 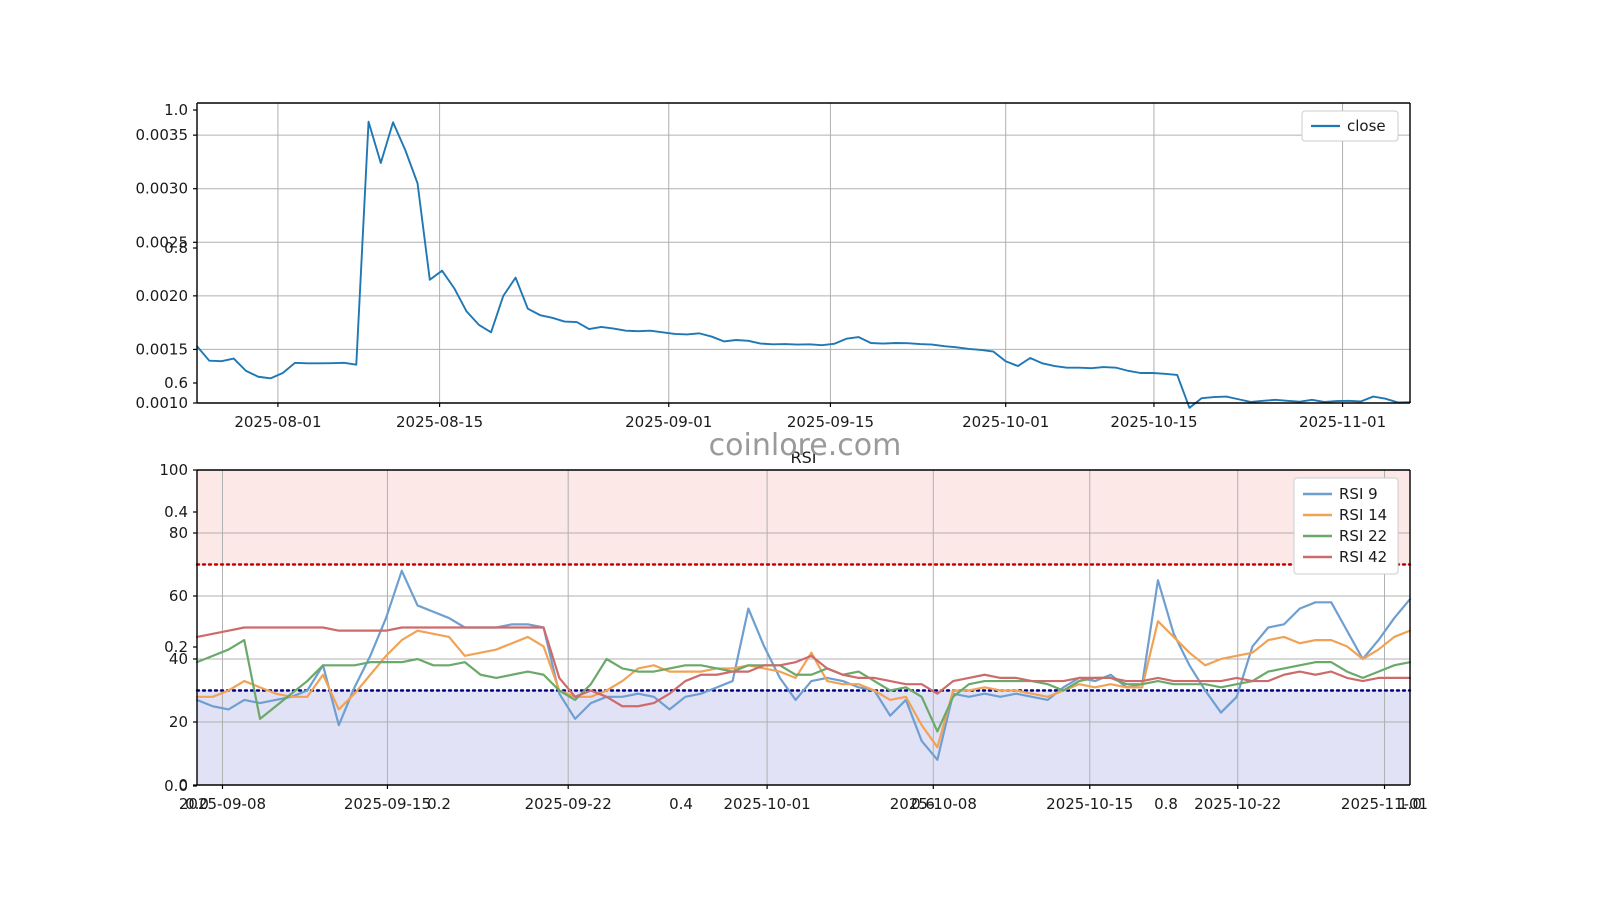 What do you see at coordinates (222, 804) in the screenshot?
I see `rsi-x-tick-label: 2025-09-08` at bounding box center [222, 804].